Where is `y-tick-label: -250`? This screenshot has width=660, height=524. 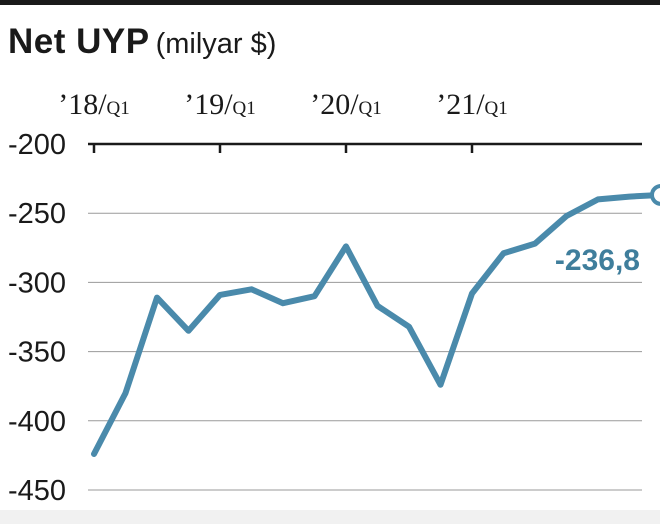 y-tick-label: -250 is located at coordinates (37, 214).